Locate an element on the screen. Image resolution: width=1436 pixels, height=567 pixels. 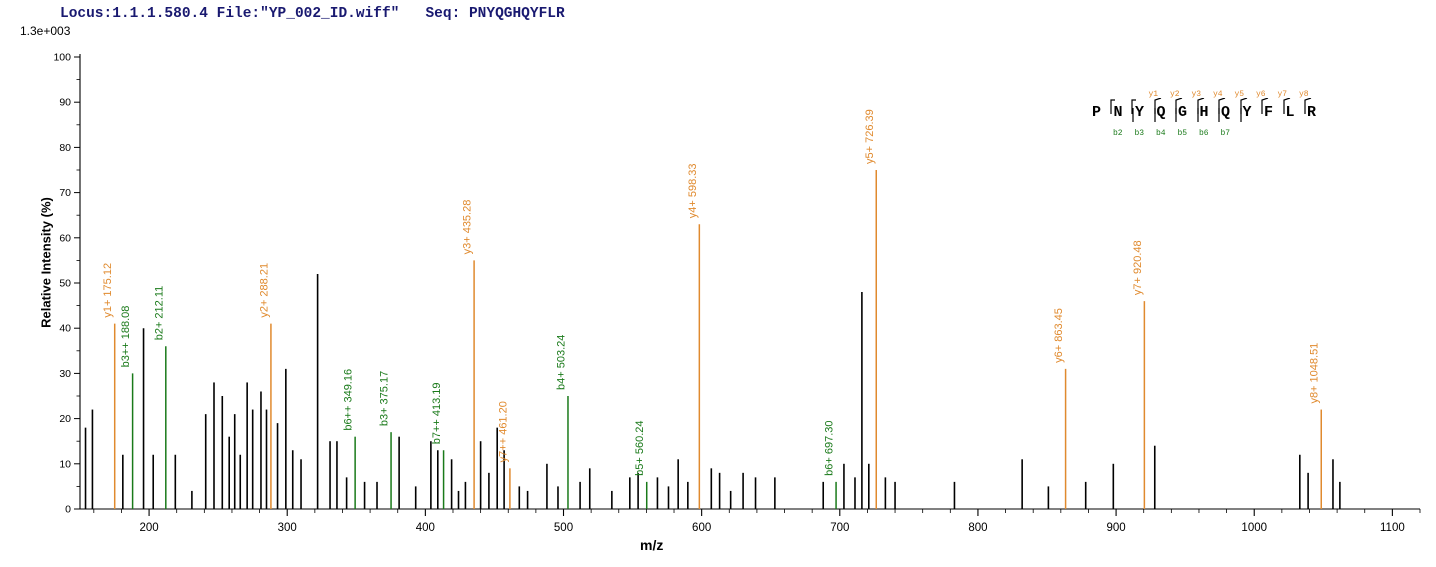
peak-label: y8+ 1048.51 is located at coordinates (1315, 373).